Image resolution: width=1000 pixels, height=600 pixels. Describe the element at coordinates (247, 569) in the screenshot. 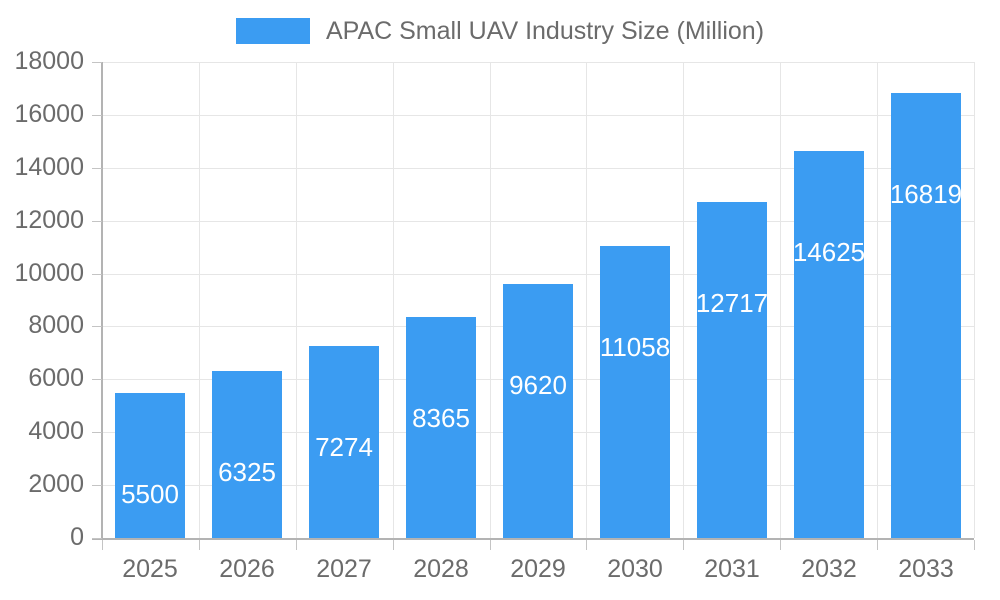

I see `x-axis-tick-label: 2026` at that location.